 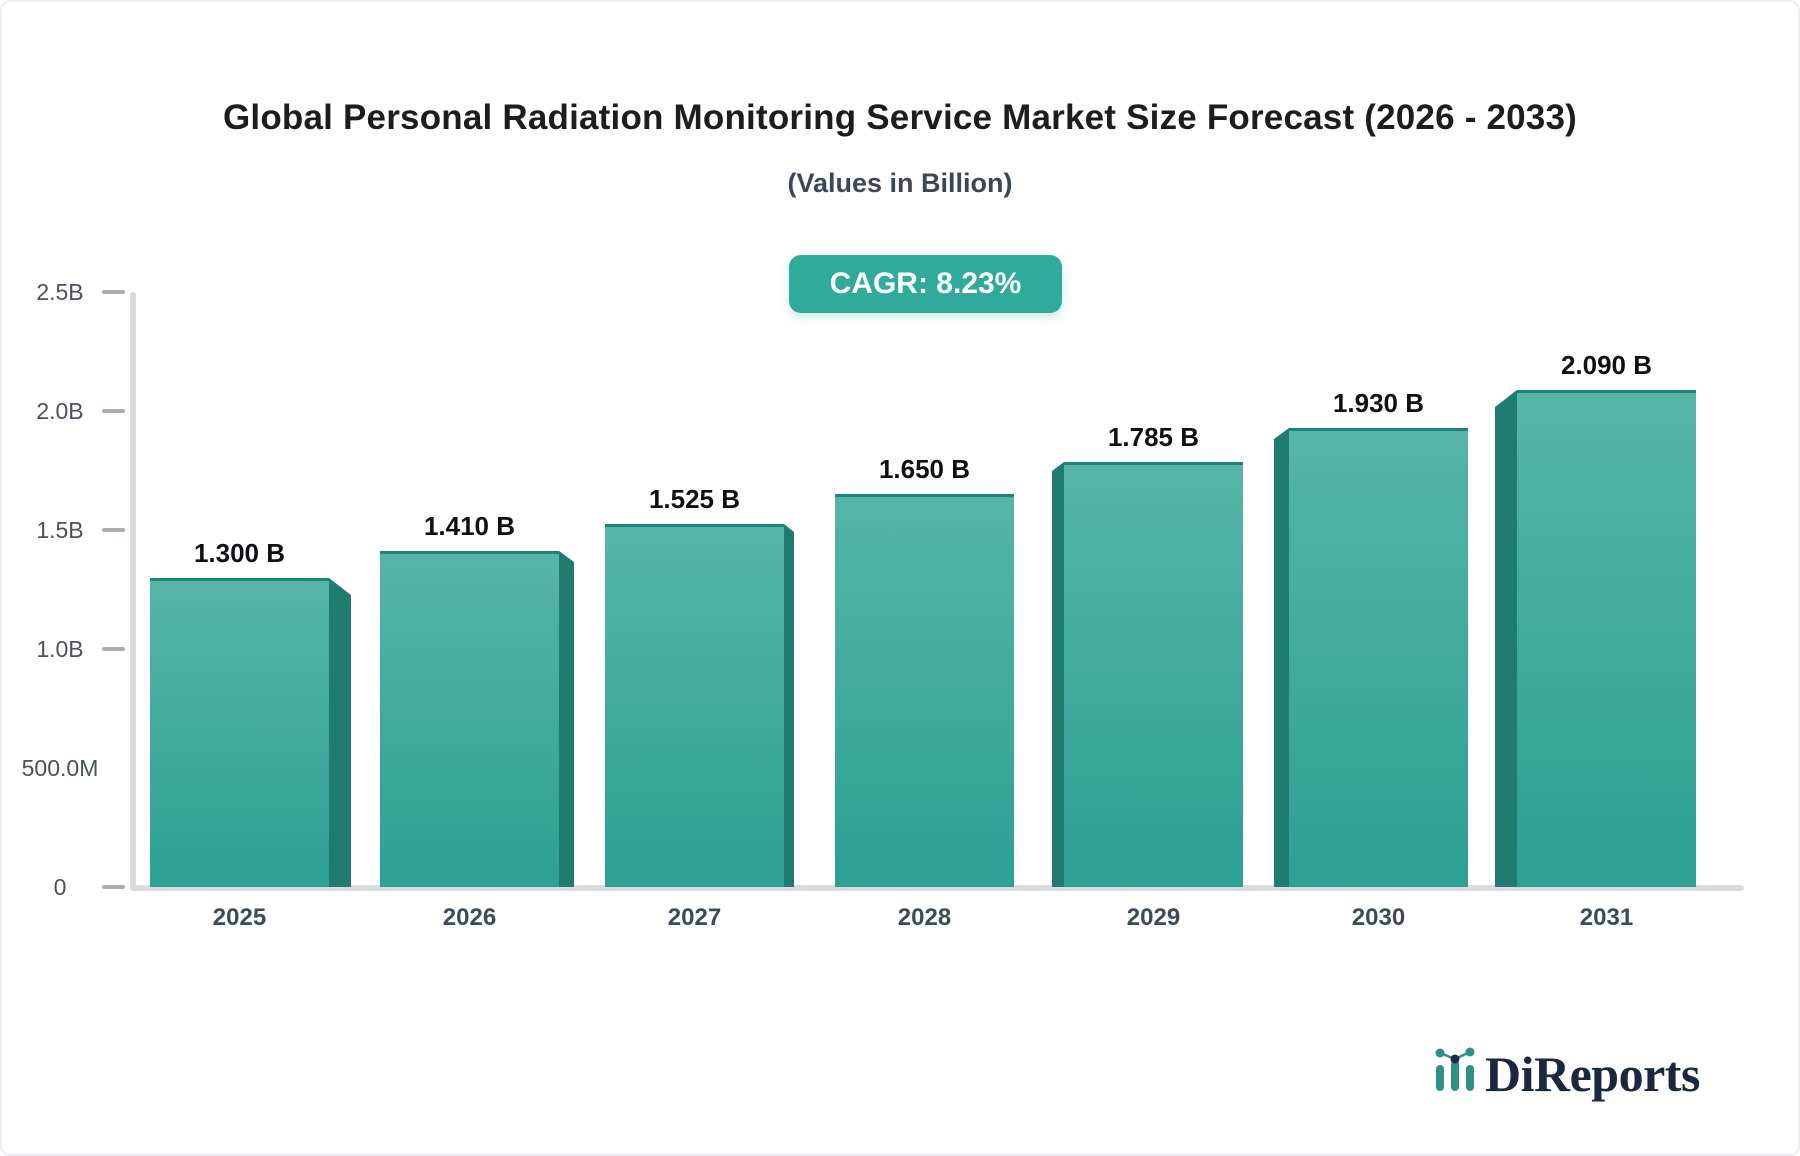 I want to click on cagr-badge: CAGR: 8.23%, so click(x=925, y=284).